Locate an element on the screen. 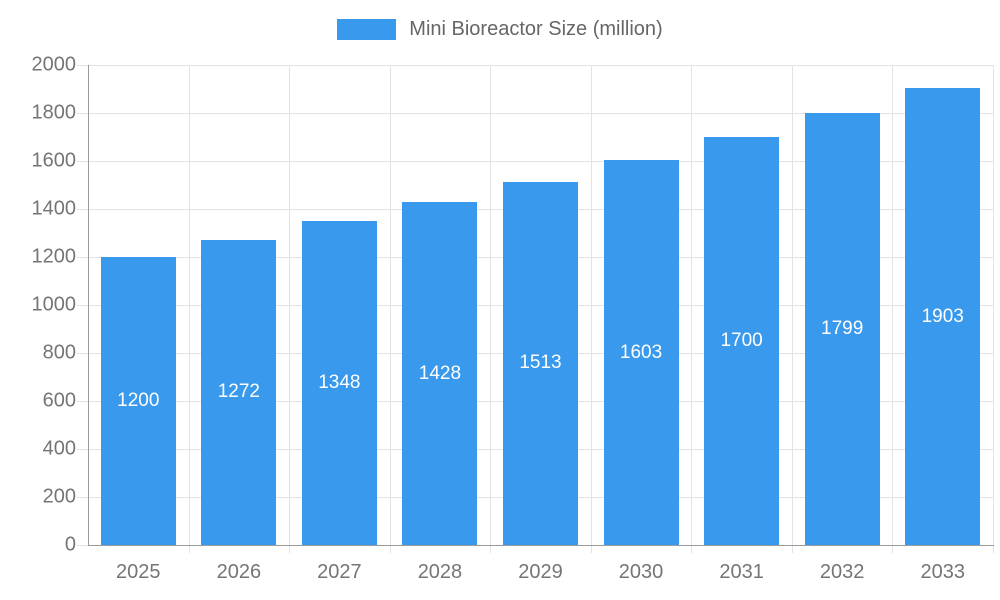  bar-2028 is located at coordinates (440, 373).